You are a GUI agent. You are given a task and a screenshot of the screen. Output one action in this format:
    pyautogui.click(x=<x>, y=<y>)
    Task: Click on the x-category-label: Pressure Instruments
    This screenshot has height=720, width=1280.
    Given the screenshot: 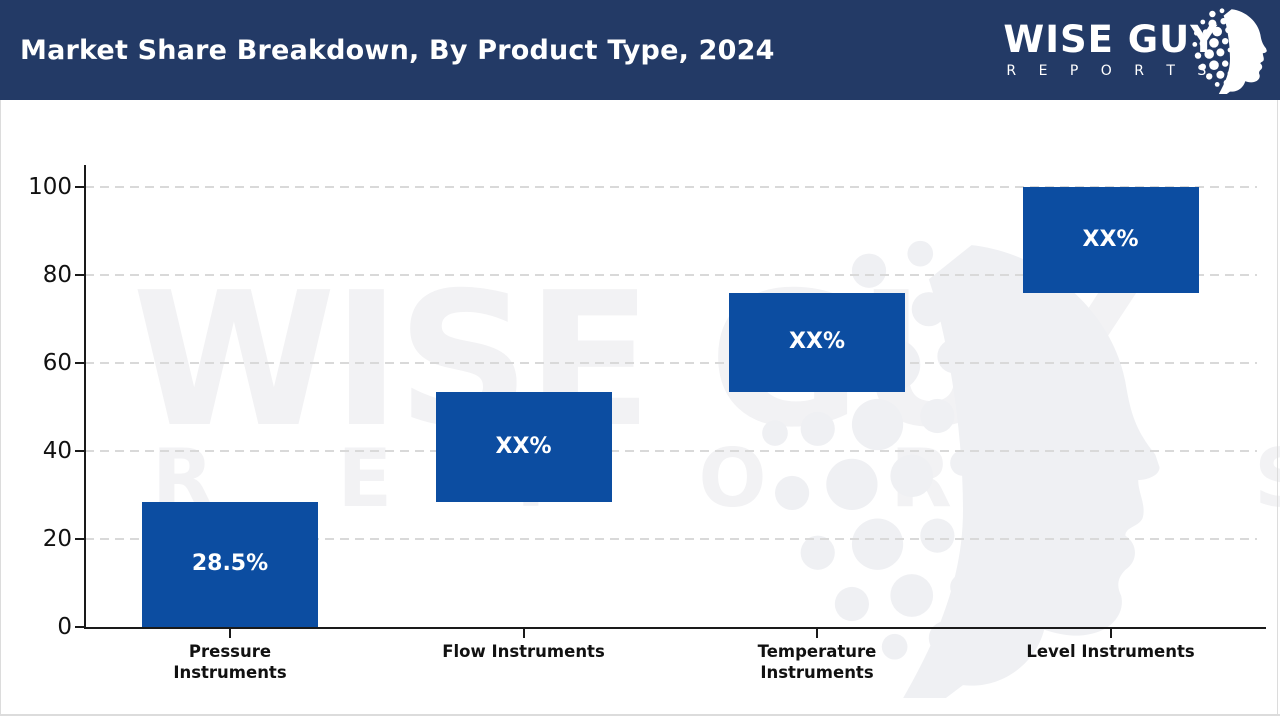 What is the action you would take?
    pyautogui.click(x=230, y=662)
    